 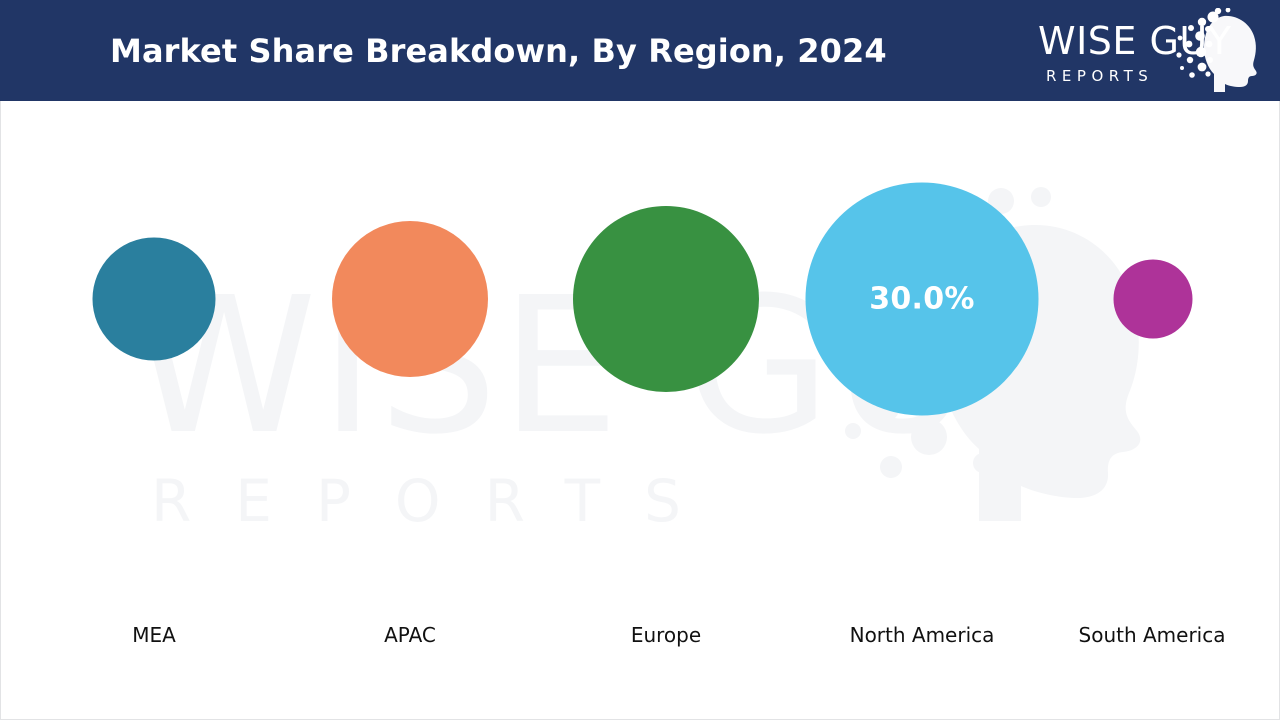 What do you see at coordinates (410, 635) in the screenshot?
I see `category-label-apac: APAC` at bounding box center [410, 635].